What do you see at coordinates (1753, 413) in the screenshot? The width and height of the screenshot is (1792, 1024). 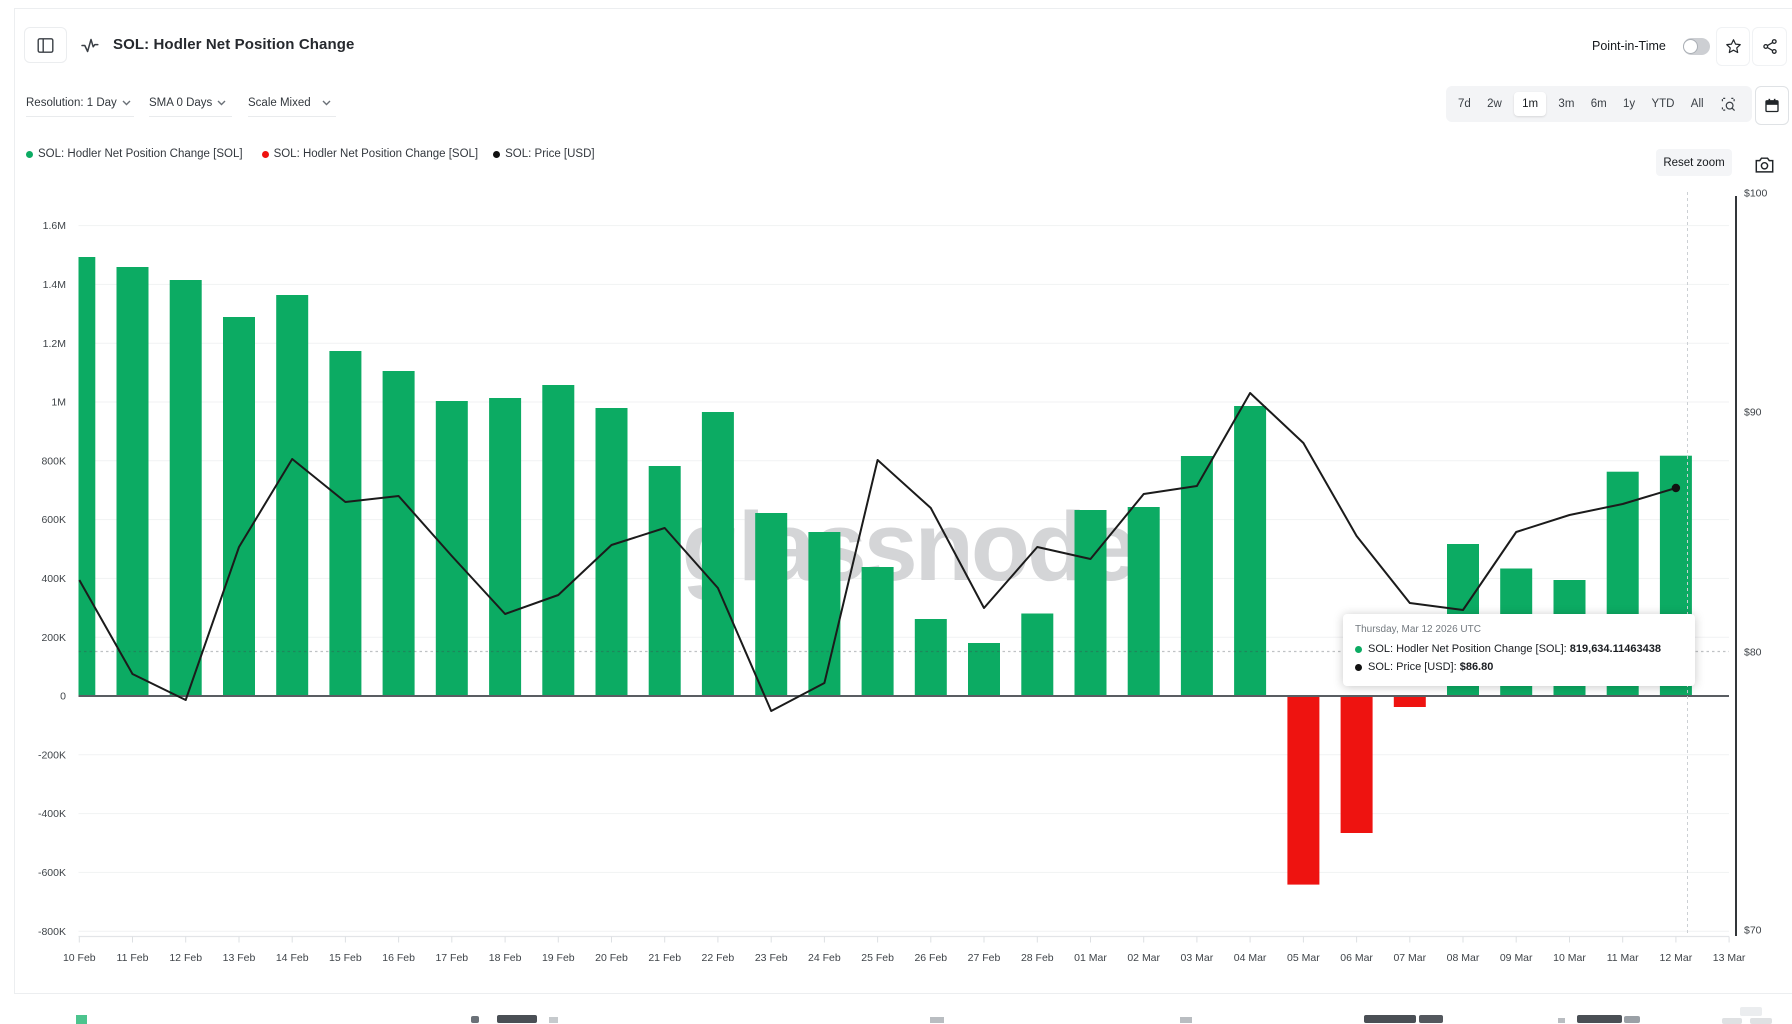 I see `svg-text: $90` at bounding box center [1753, 413].